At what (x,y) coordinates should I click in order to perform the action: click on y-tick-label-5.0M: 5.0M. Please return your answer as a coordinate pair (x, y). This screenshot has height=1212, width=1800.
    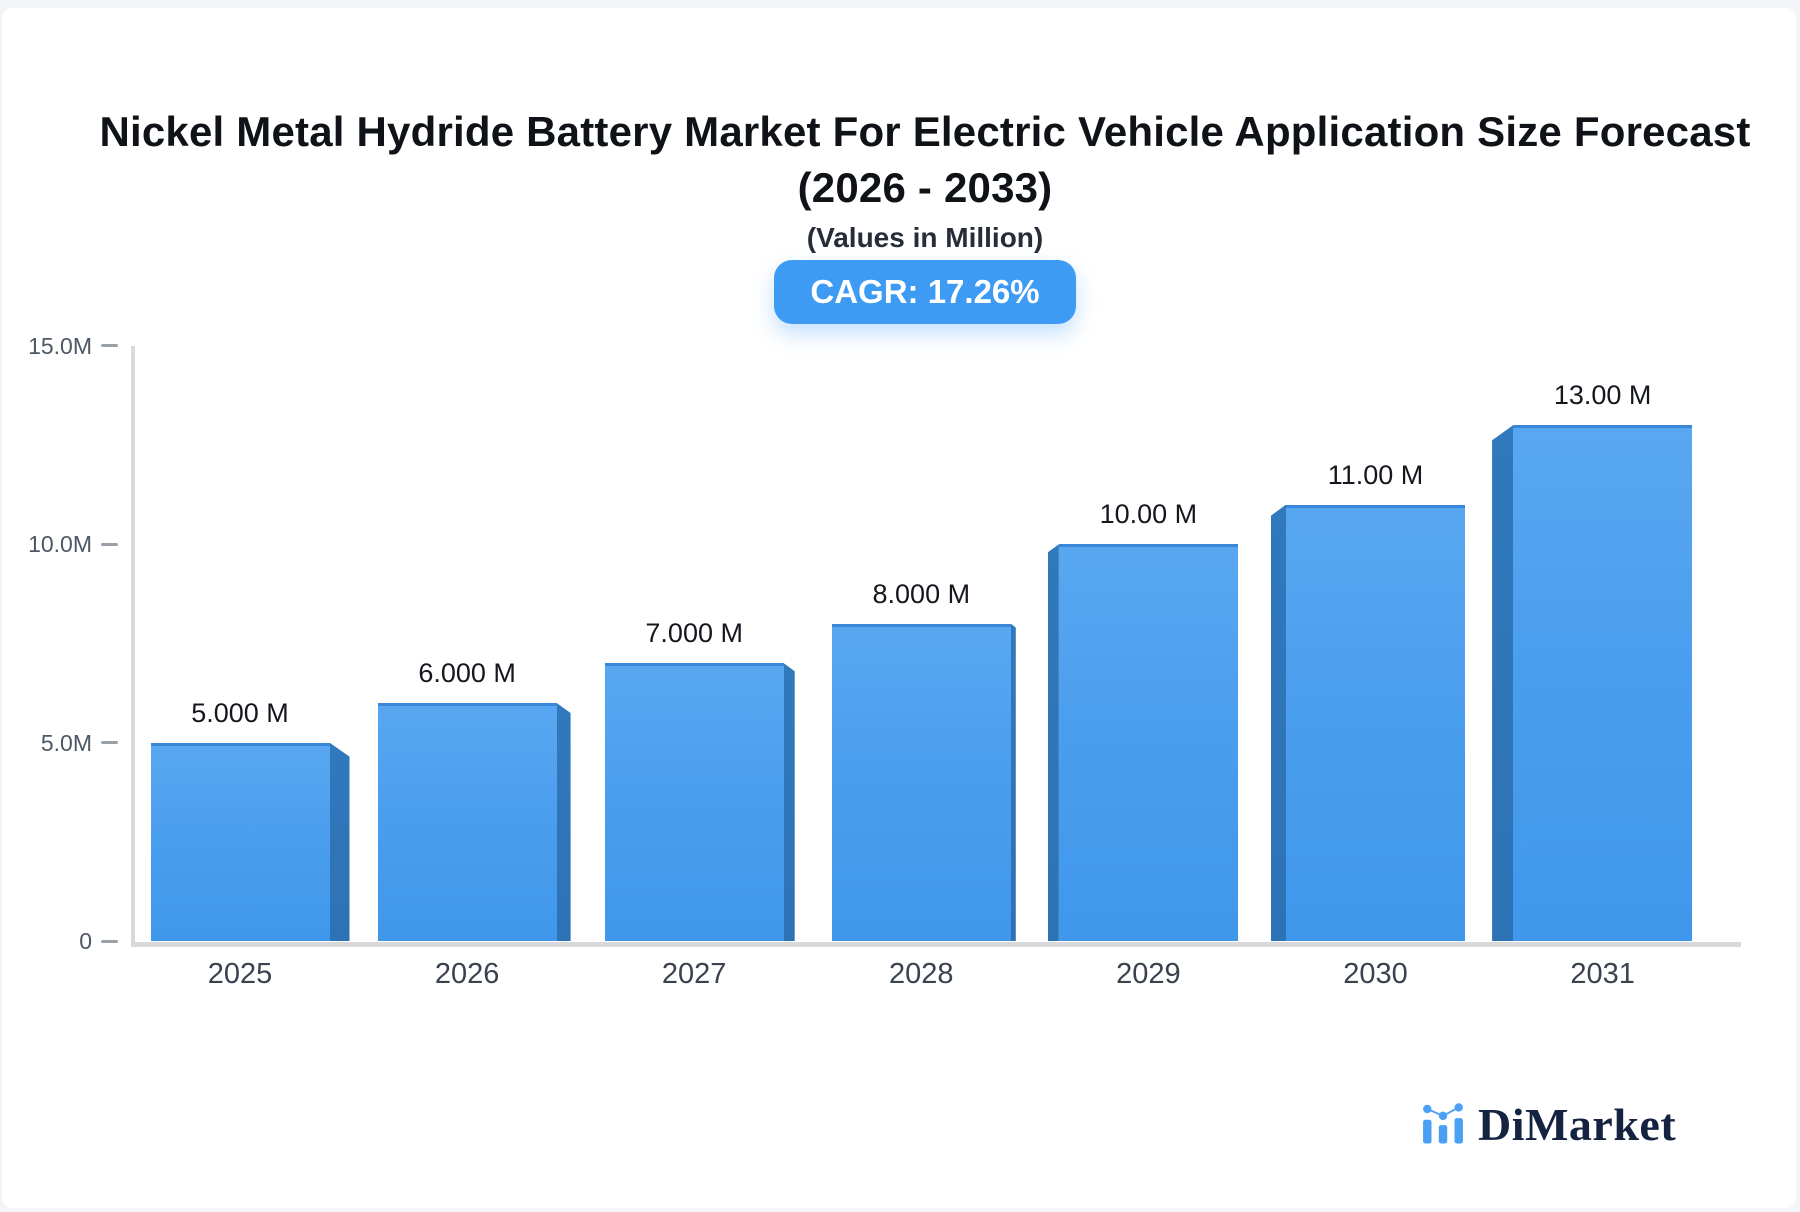
    Looking at the image, I should click on (66, 742).